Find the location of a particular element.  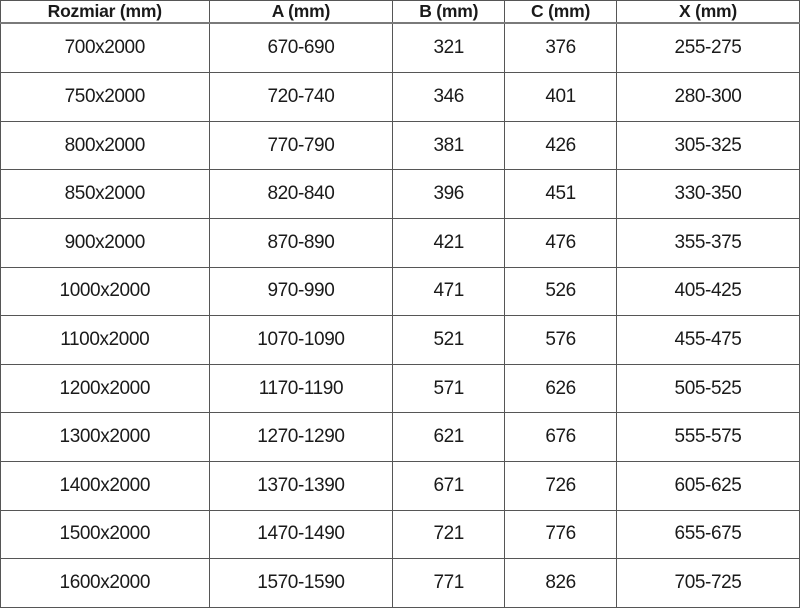

table-cell: 426 is located at coordinates (561, 145).